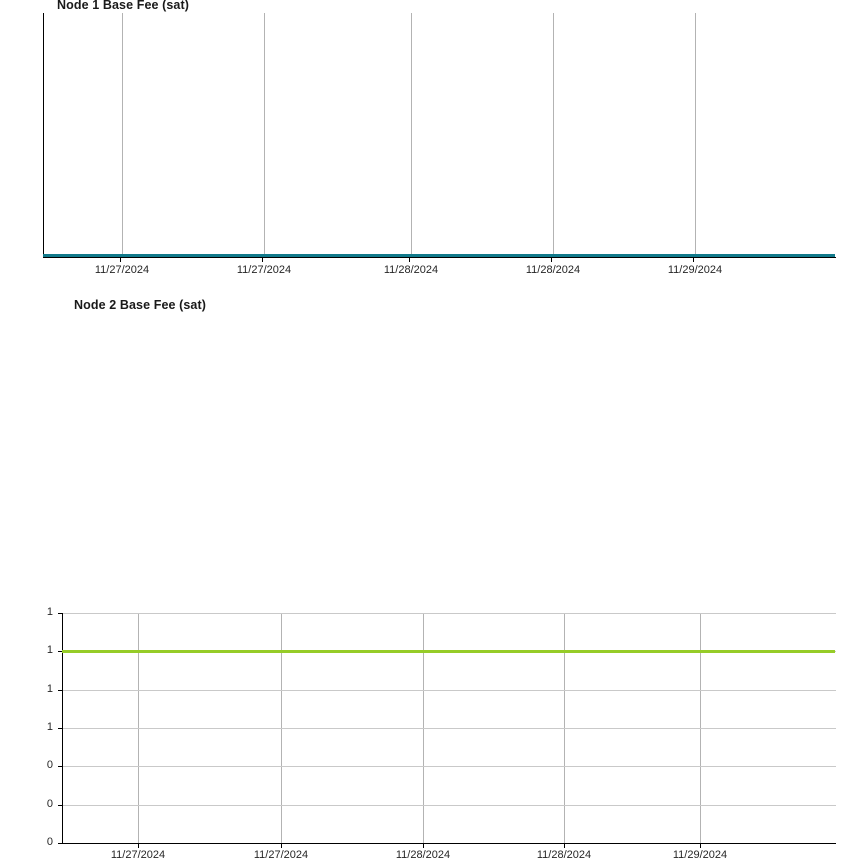 The height and width of the screenshot is (861, 860). Describe the element at coordinates (49, 765) in the screenshot. I see `chart-2-y-tick-label-4: 0` at that location.